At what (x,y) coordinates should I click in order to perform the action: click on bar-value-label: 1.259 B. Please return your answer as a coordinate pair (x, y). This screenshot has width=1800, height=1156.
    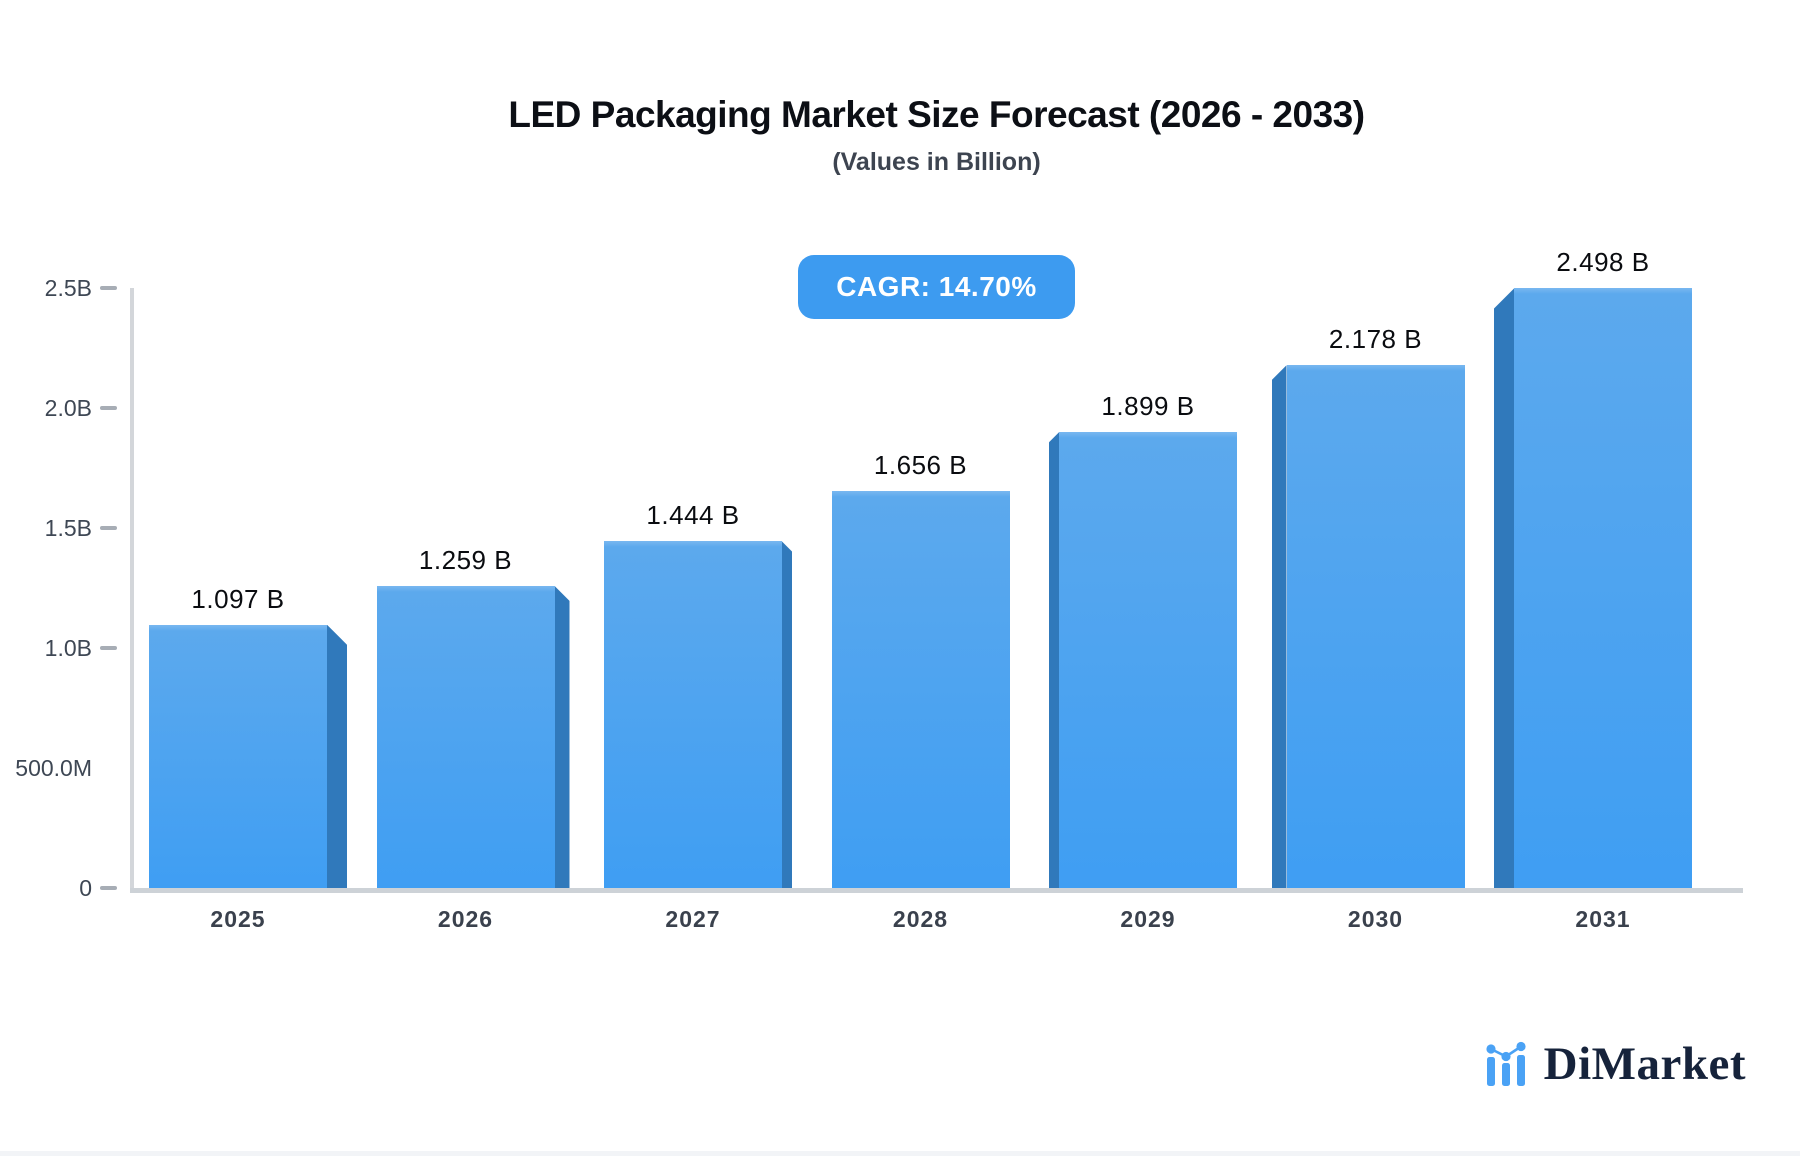
    Looking at the image, I should click on (465, 559).